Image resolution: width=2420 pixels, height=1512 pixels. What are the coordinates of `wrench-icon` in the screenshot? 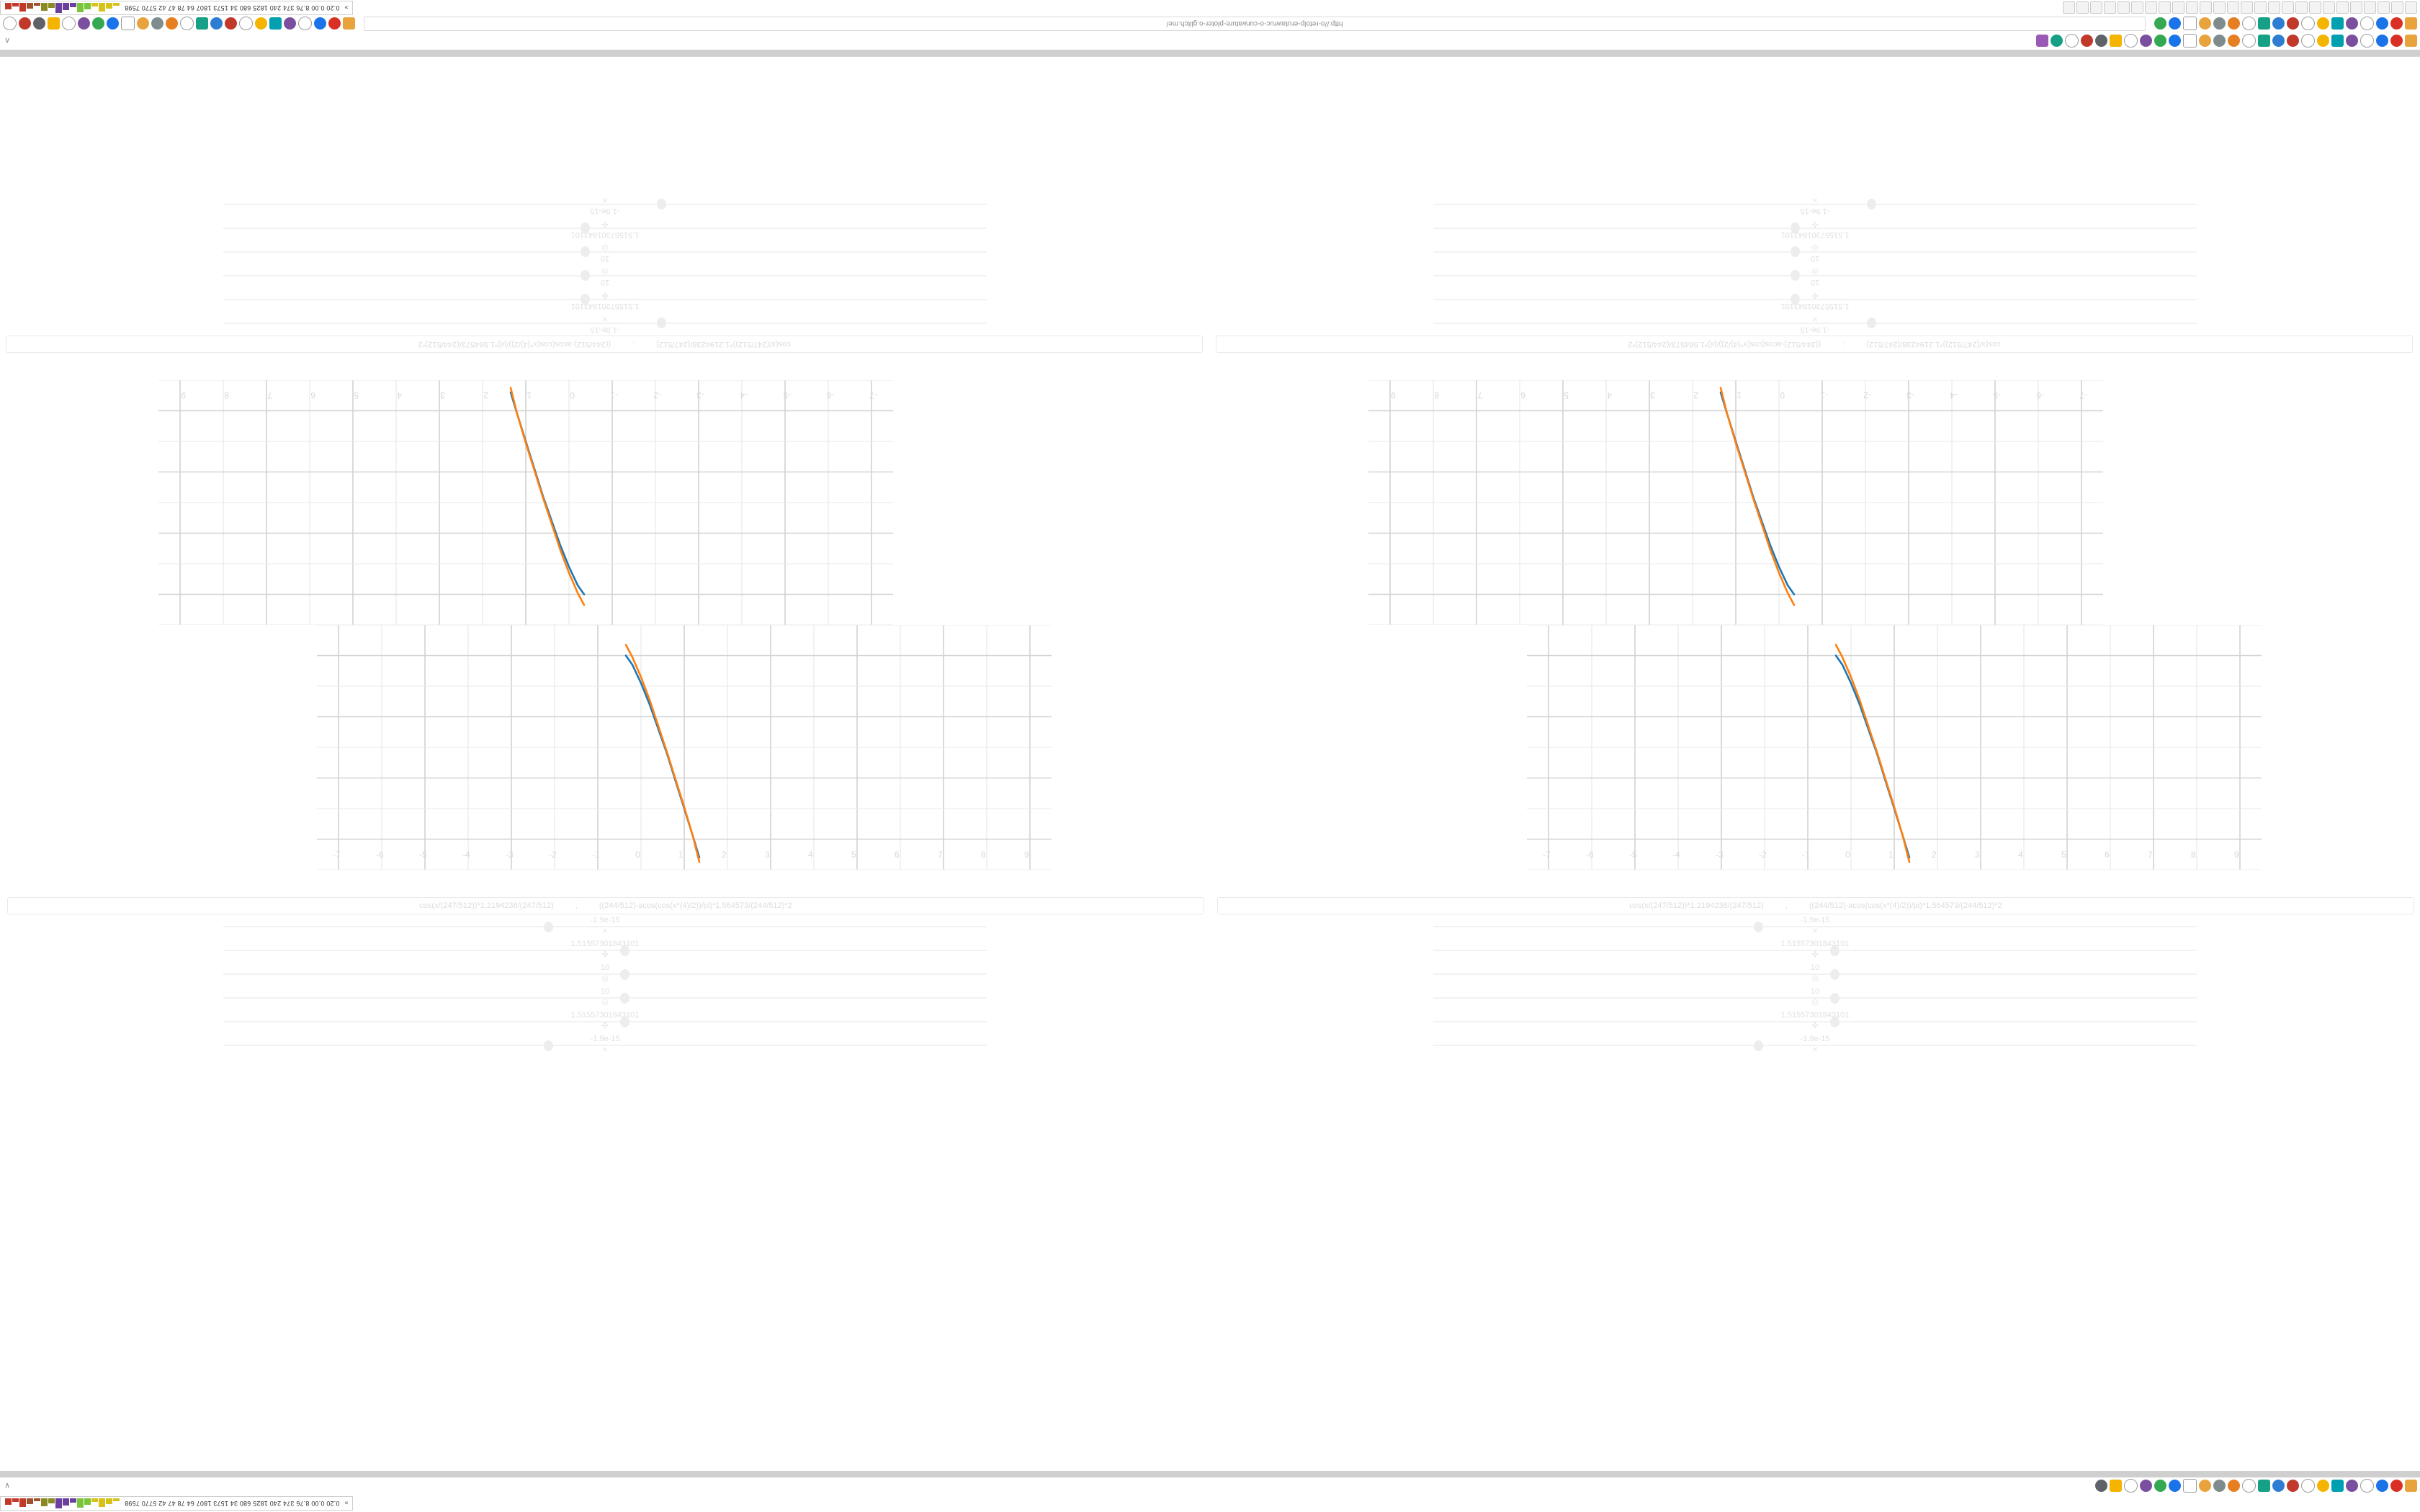 It's located at (84, 23).